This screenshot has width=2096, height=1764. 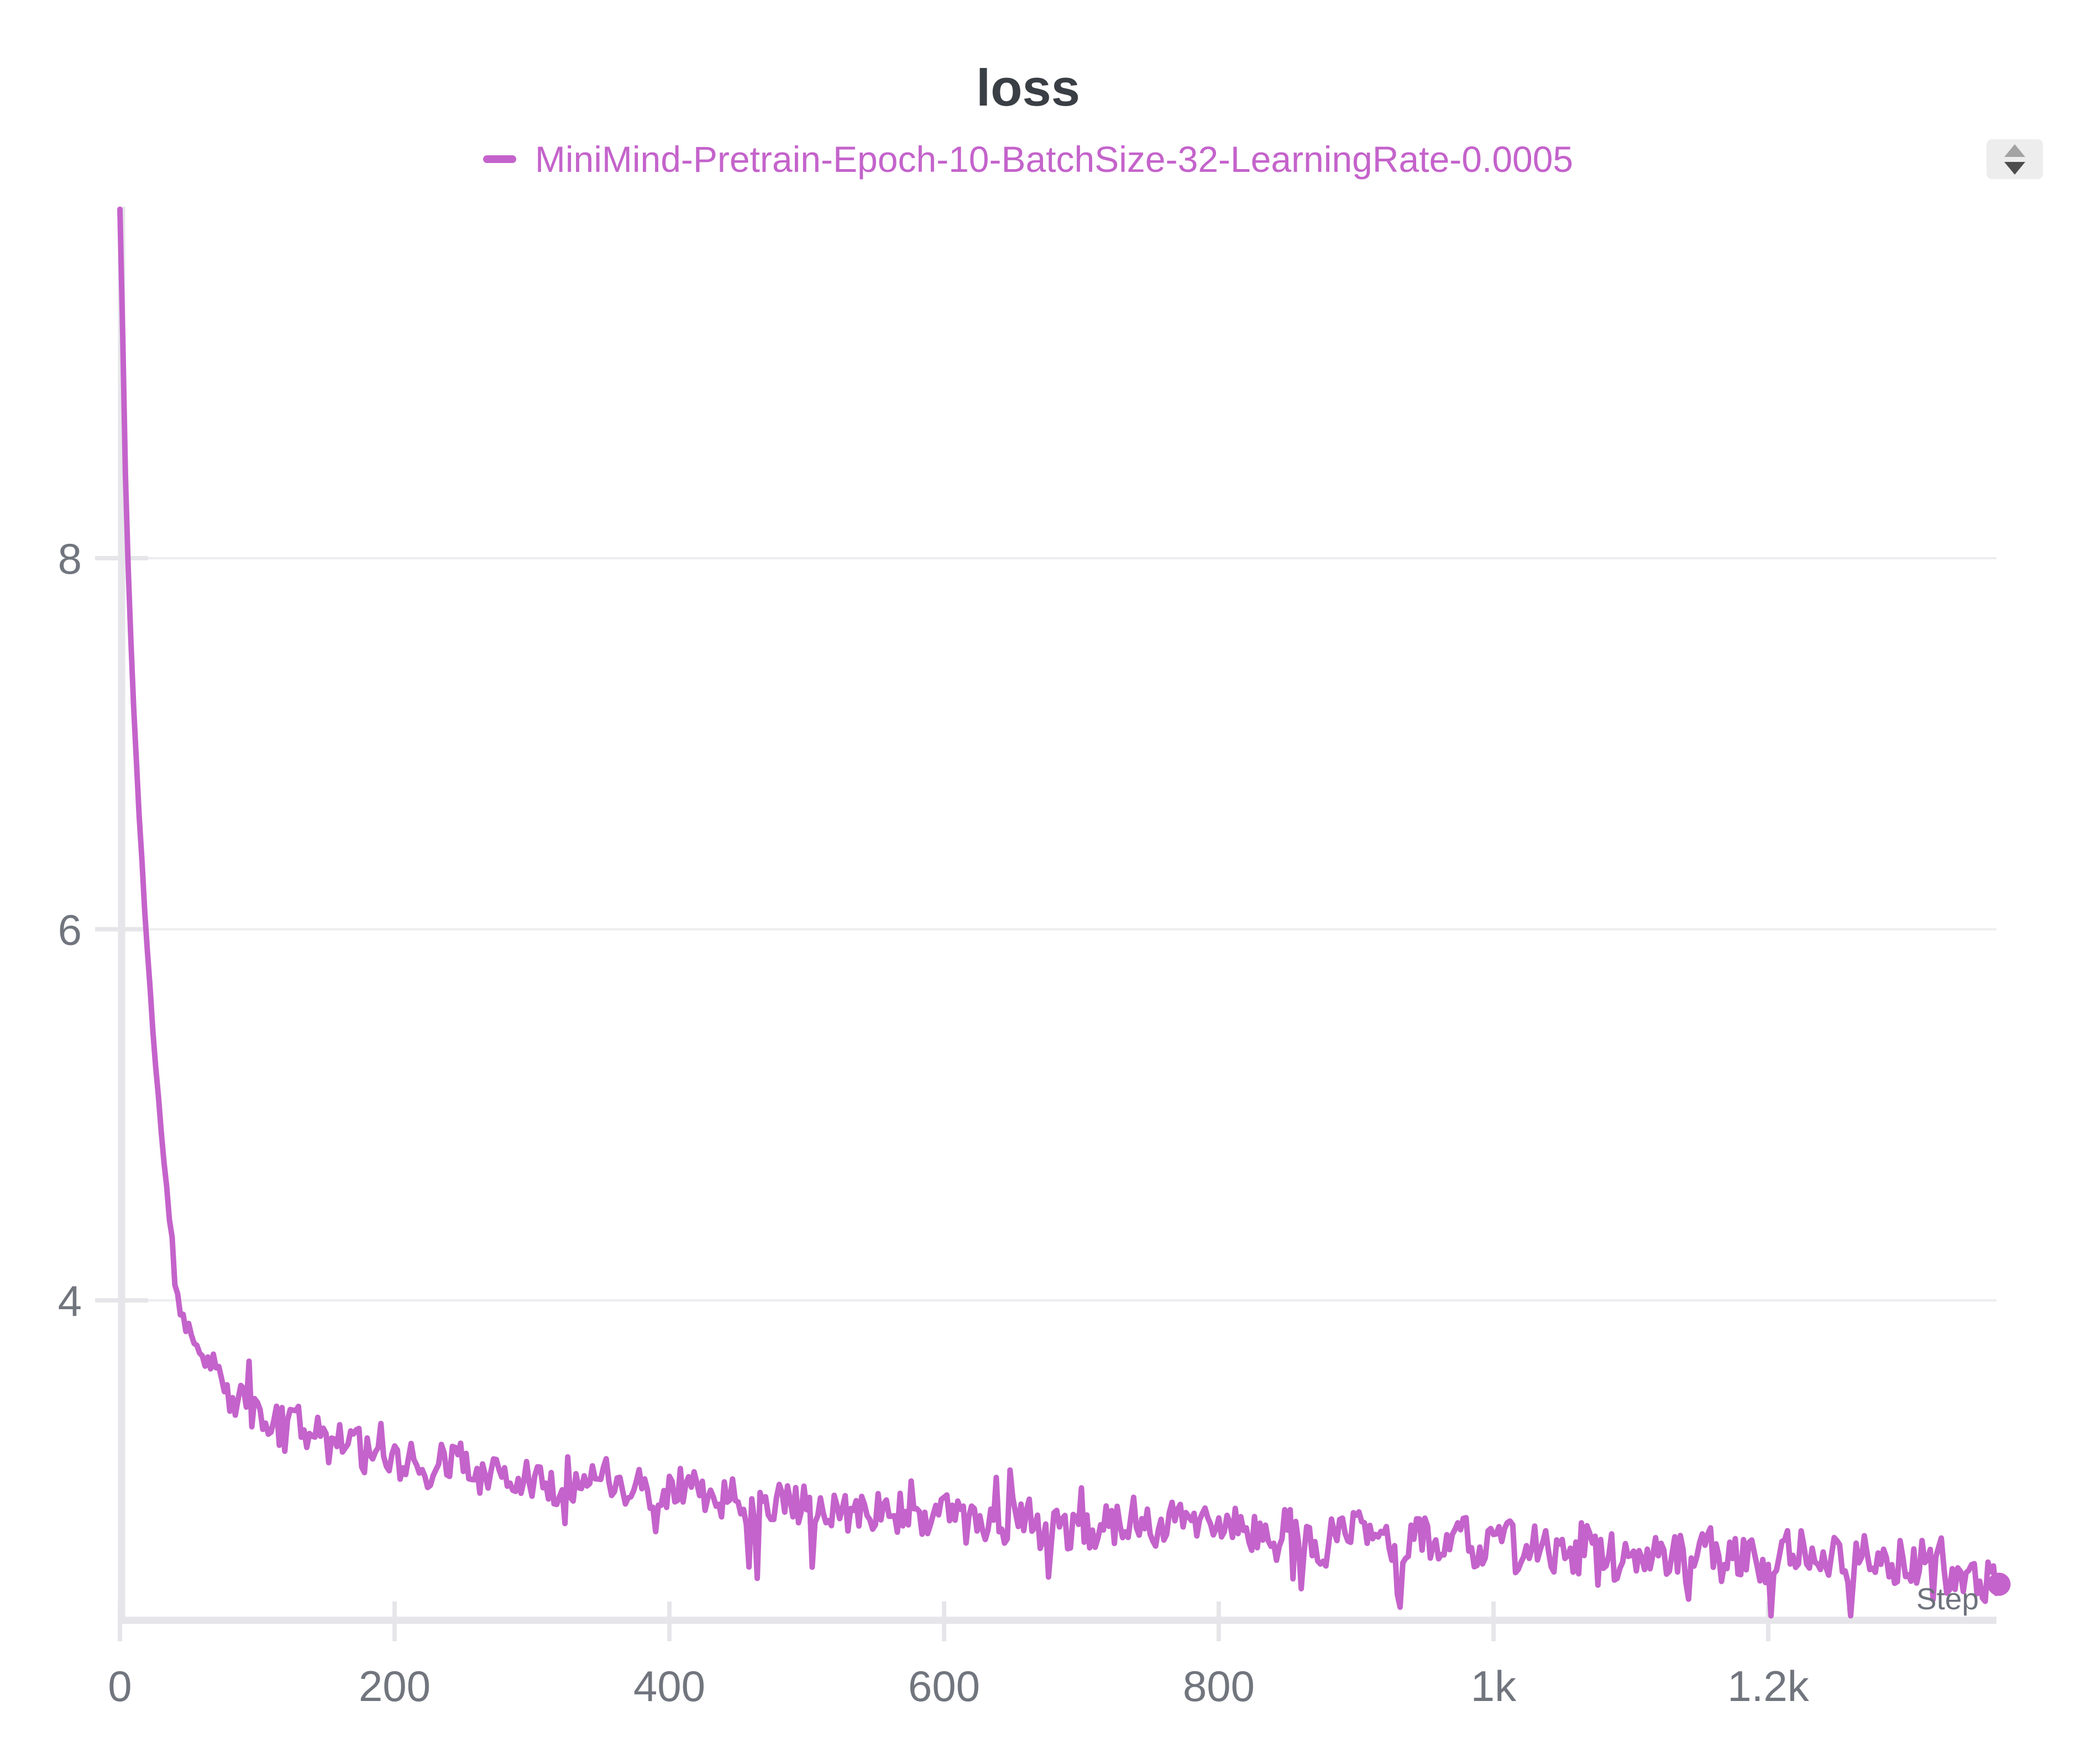 I want to click on y-tick-label: 8, so click(x=70, y=558).